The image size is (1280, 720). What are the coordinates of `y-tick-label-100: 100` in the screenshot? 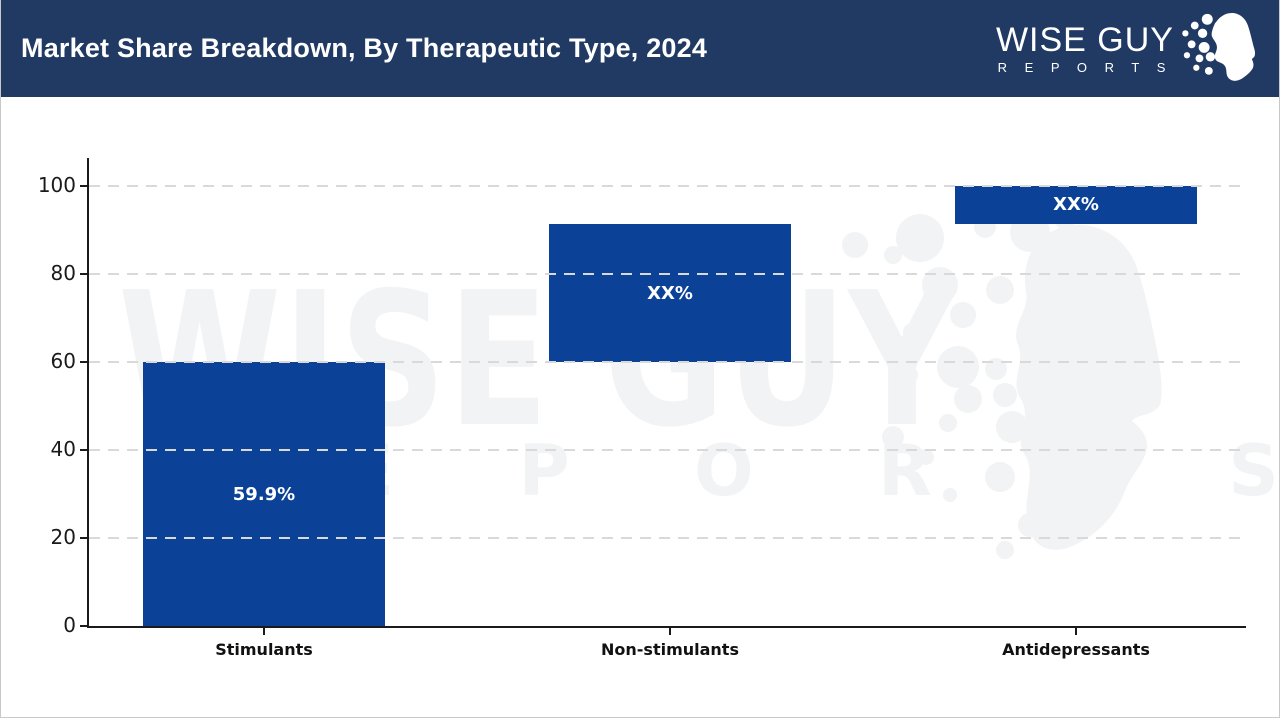 It's located at (56, 185).